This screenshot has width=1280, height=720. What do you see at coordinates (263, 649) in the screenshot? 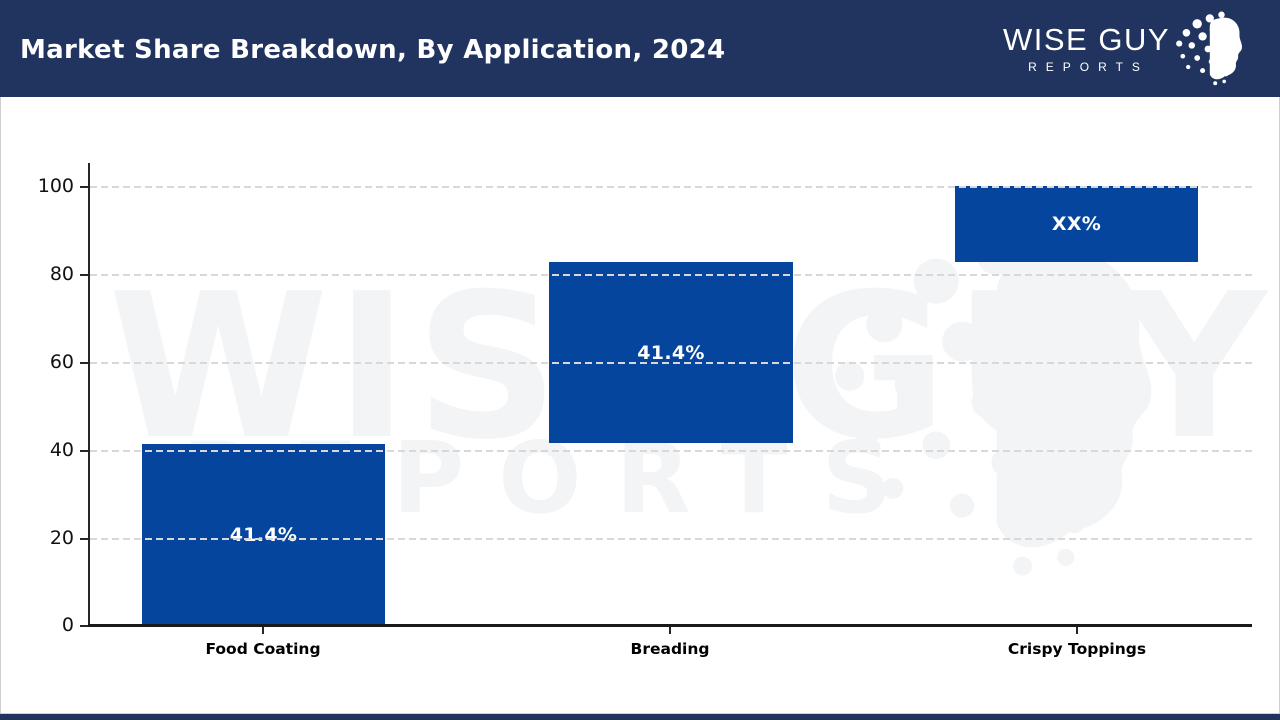
I see `x-category-label-food-coating: Food Coating` at bounding box center [263, 649].